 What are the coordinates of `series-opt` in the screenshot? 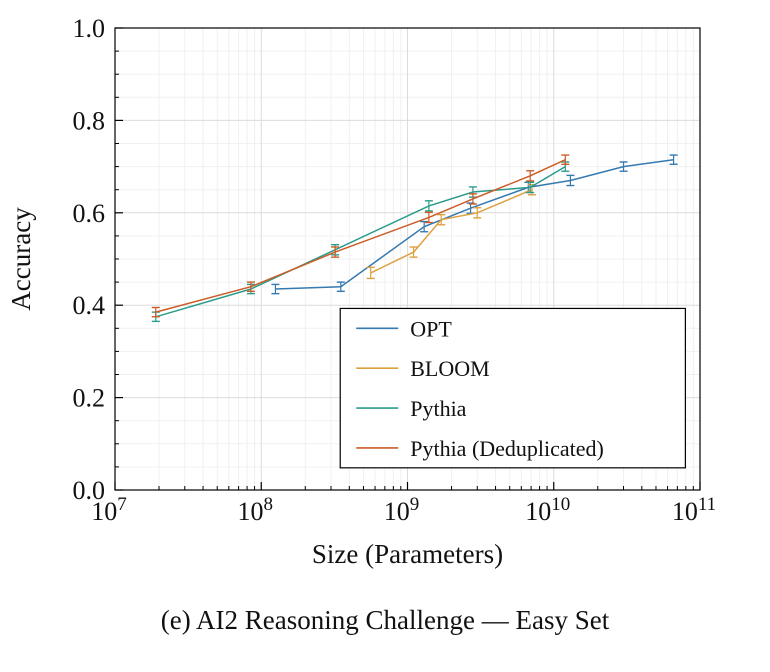 It's located at (474, 224).